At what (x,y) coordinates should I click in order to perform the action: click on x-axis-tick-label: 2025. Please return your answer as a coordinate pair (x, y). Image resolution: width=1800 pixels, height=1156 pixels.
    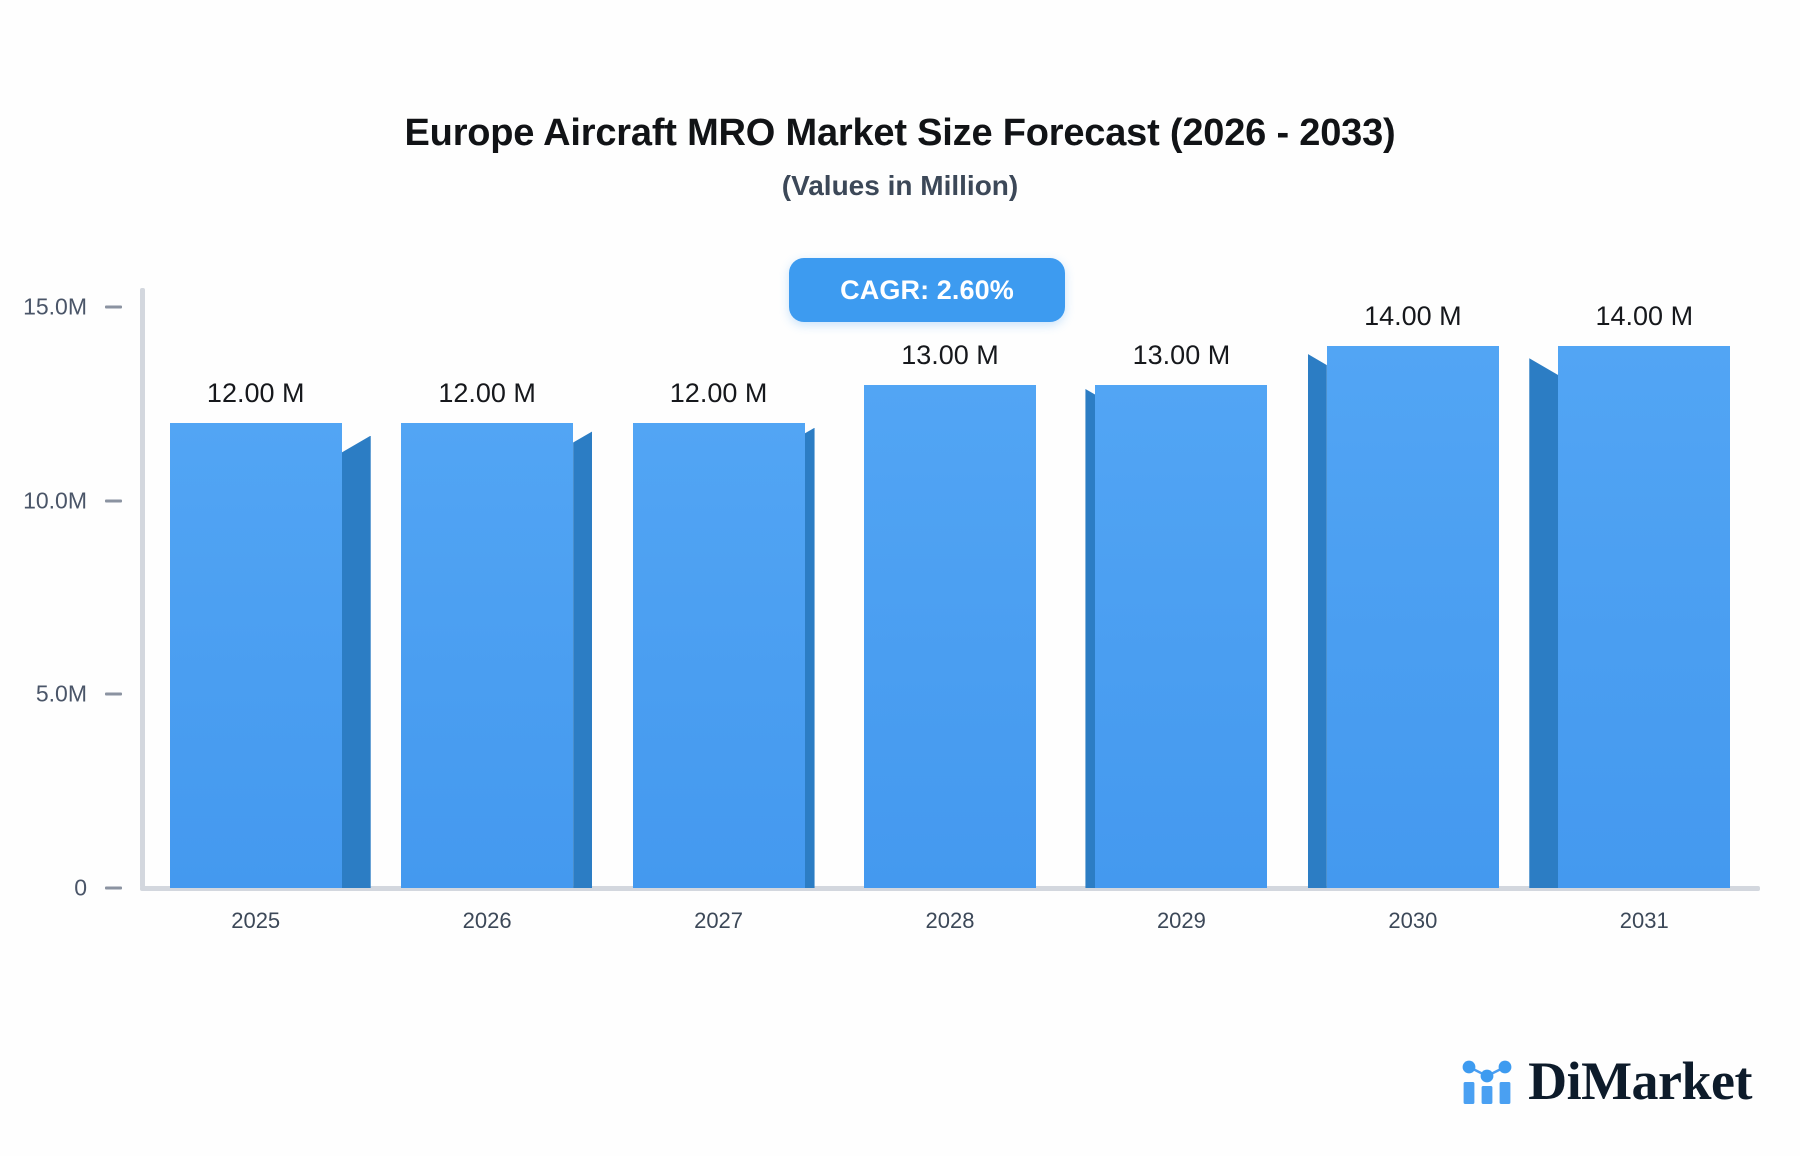
    Looking at the image, I should click on (256, 920).